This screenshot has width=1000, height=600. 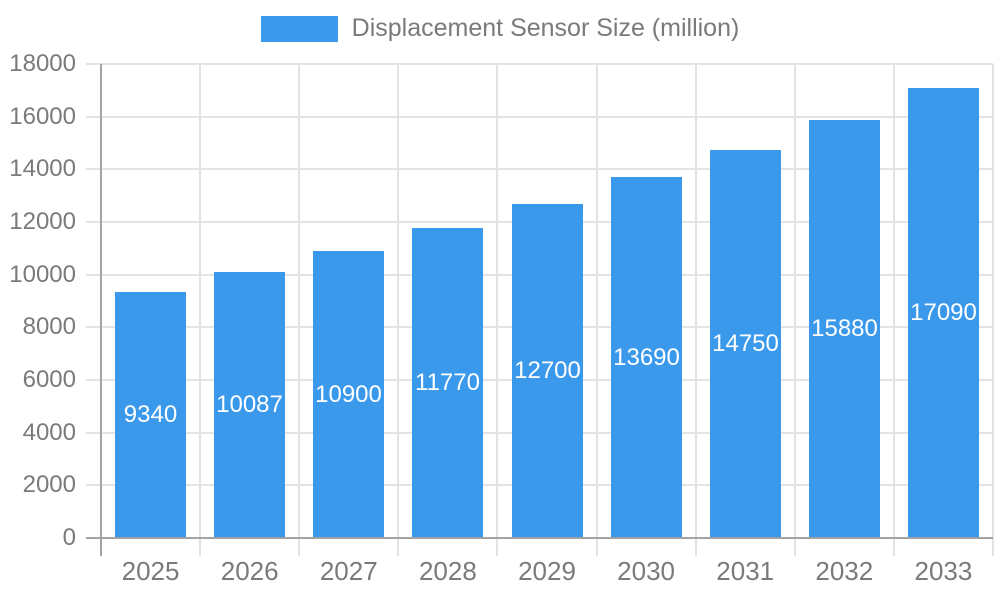 I want to click on y-axis-label: 16000, so click(x=42, y=116).